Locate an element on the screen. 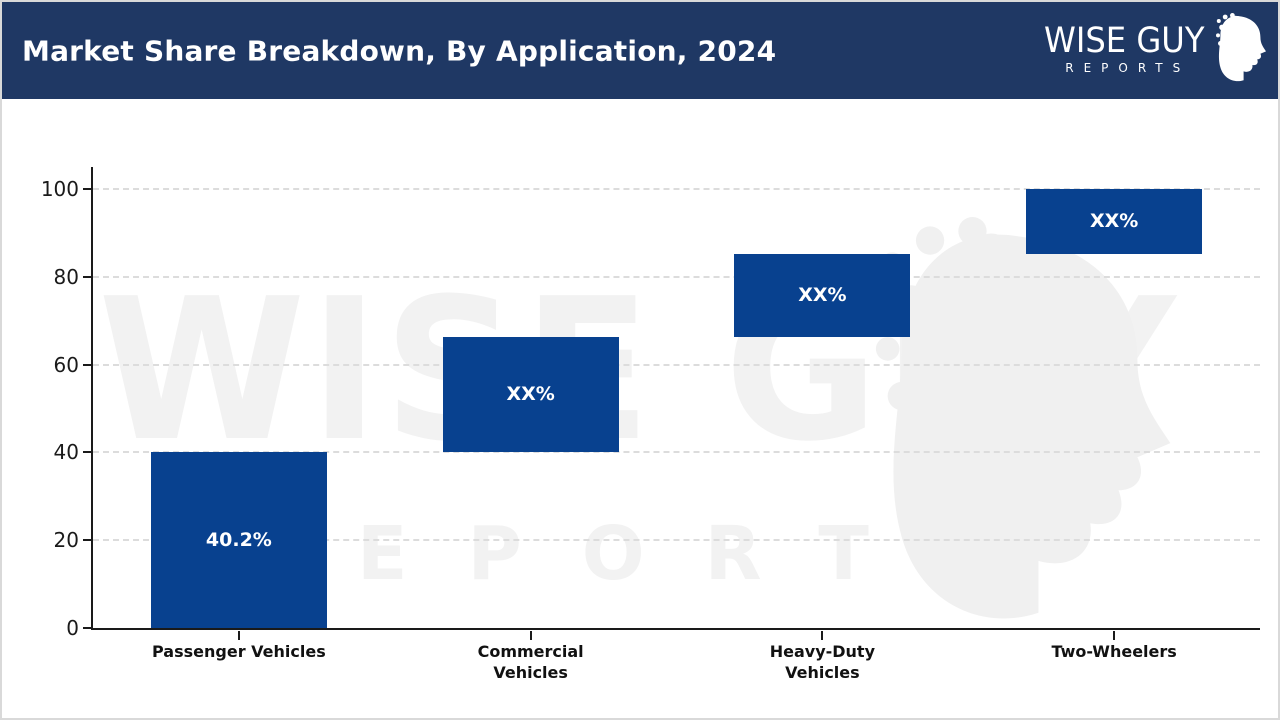 This screenshot has height=720, width=1280. wise-guy-logo: WISE GUY REPORTS is located at coordinates (1153, 49).